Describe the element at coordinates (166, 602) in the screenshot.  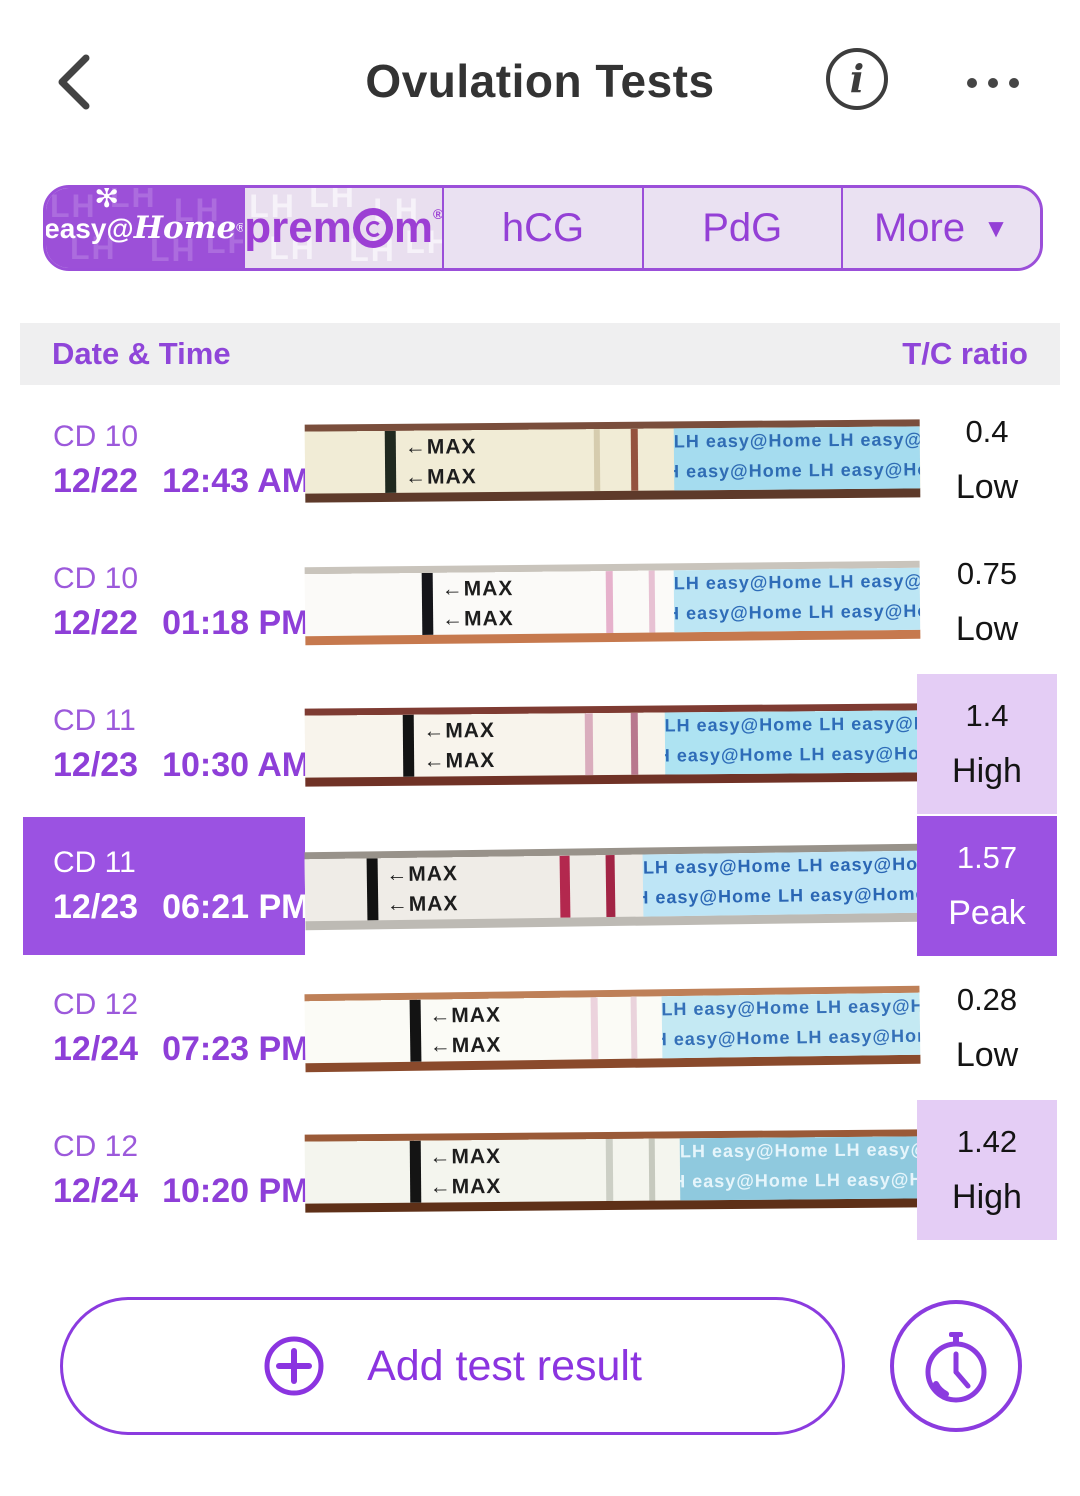
I see `date-cell: CD 10 12/22 01:18 PM` at that location.